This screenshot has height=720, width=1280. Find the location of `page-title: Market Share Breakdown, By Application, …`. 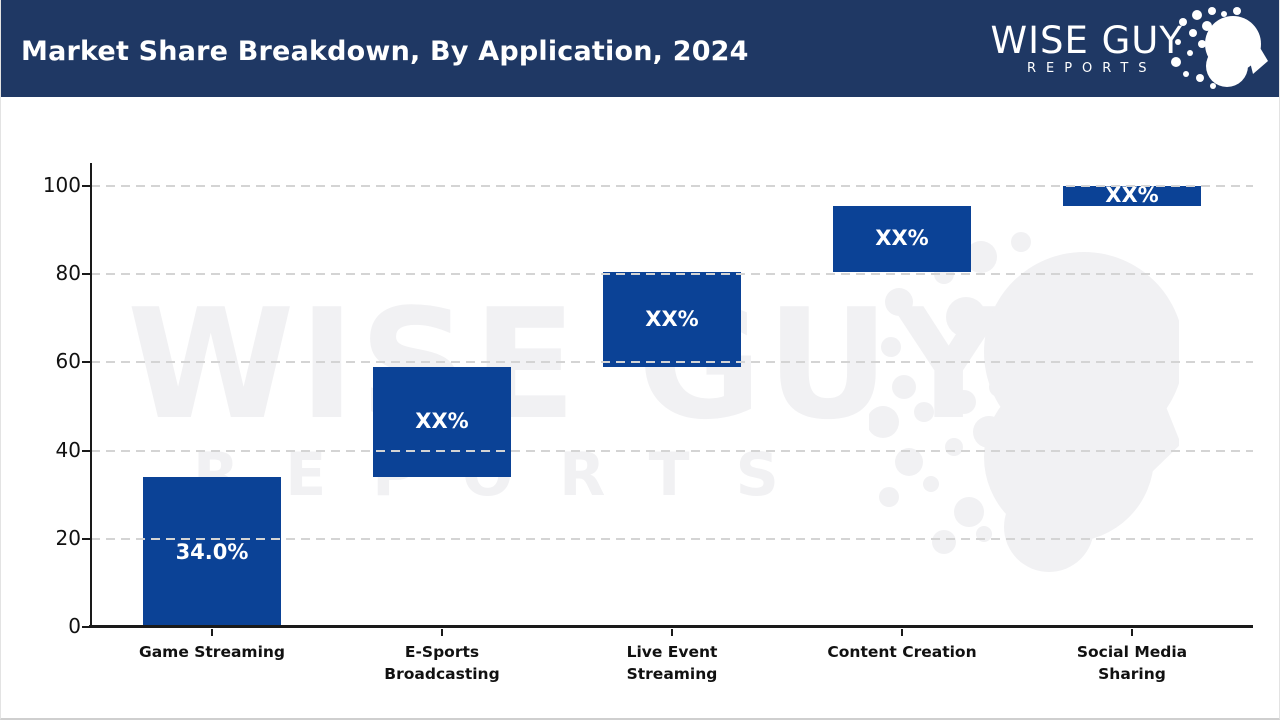

page-title: Market Share Breakdown, By Application, … is located at coordinates (385, 51).